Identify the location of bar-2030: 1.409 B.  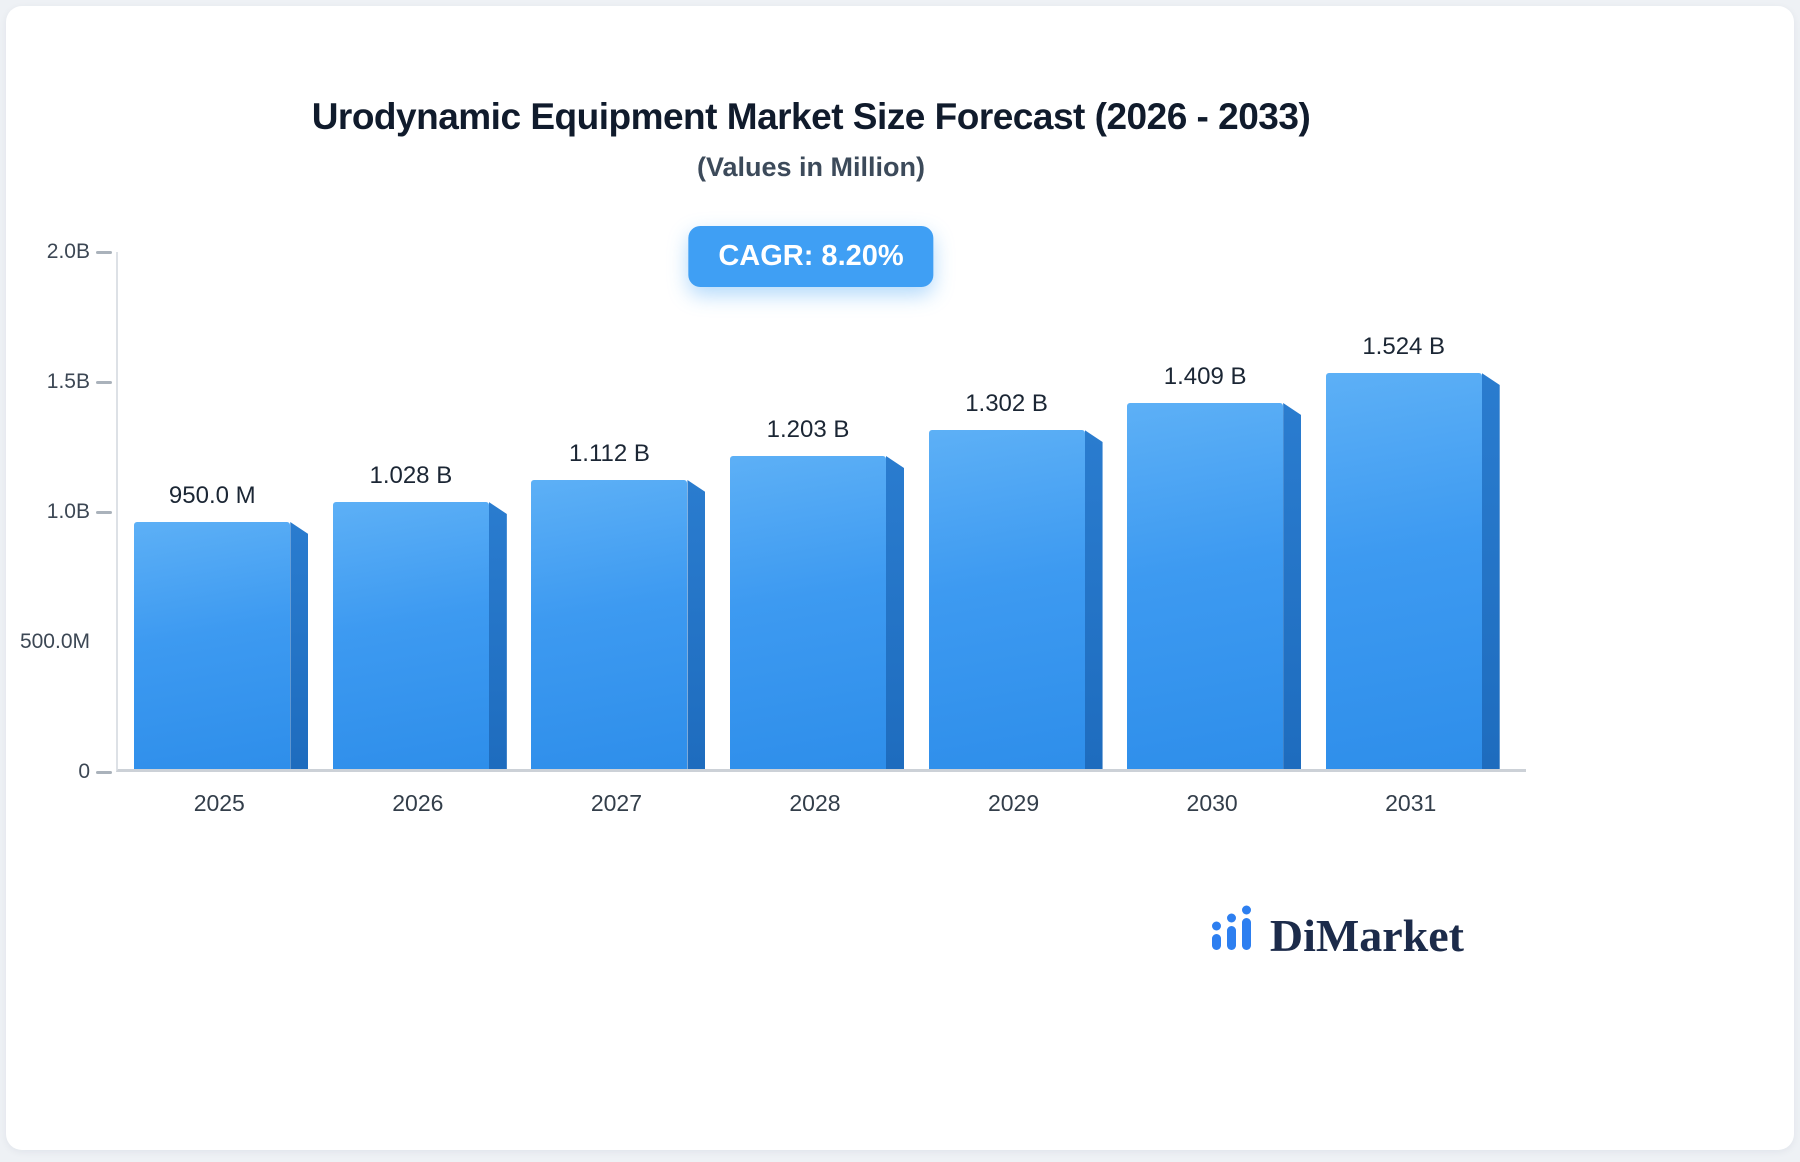
(1214, 566).